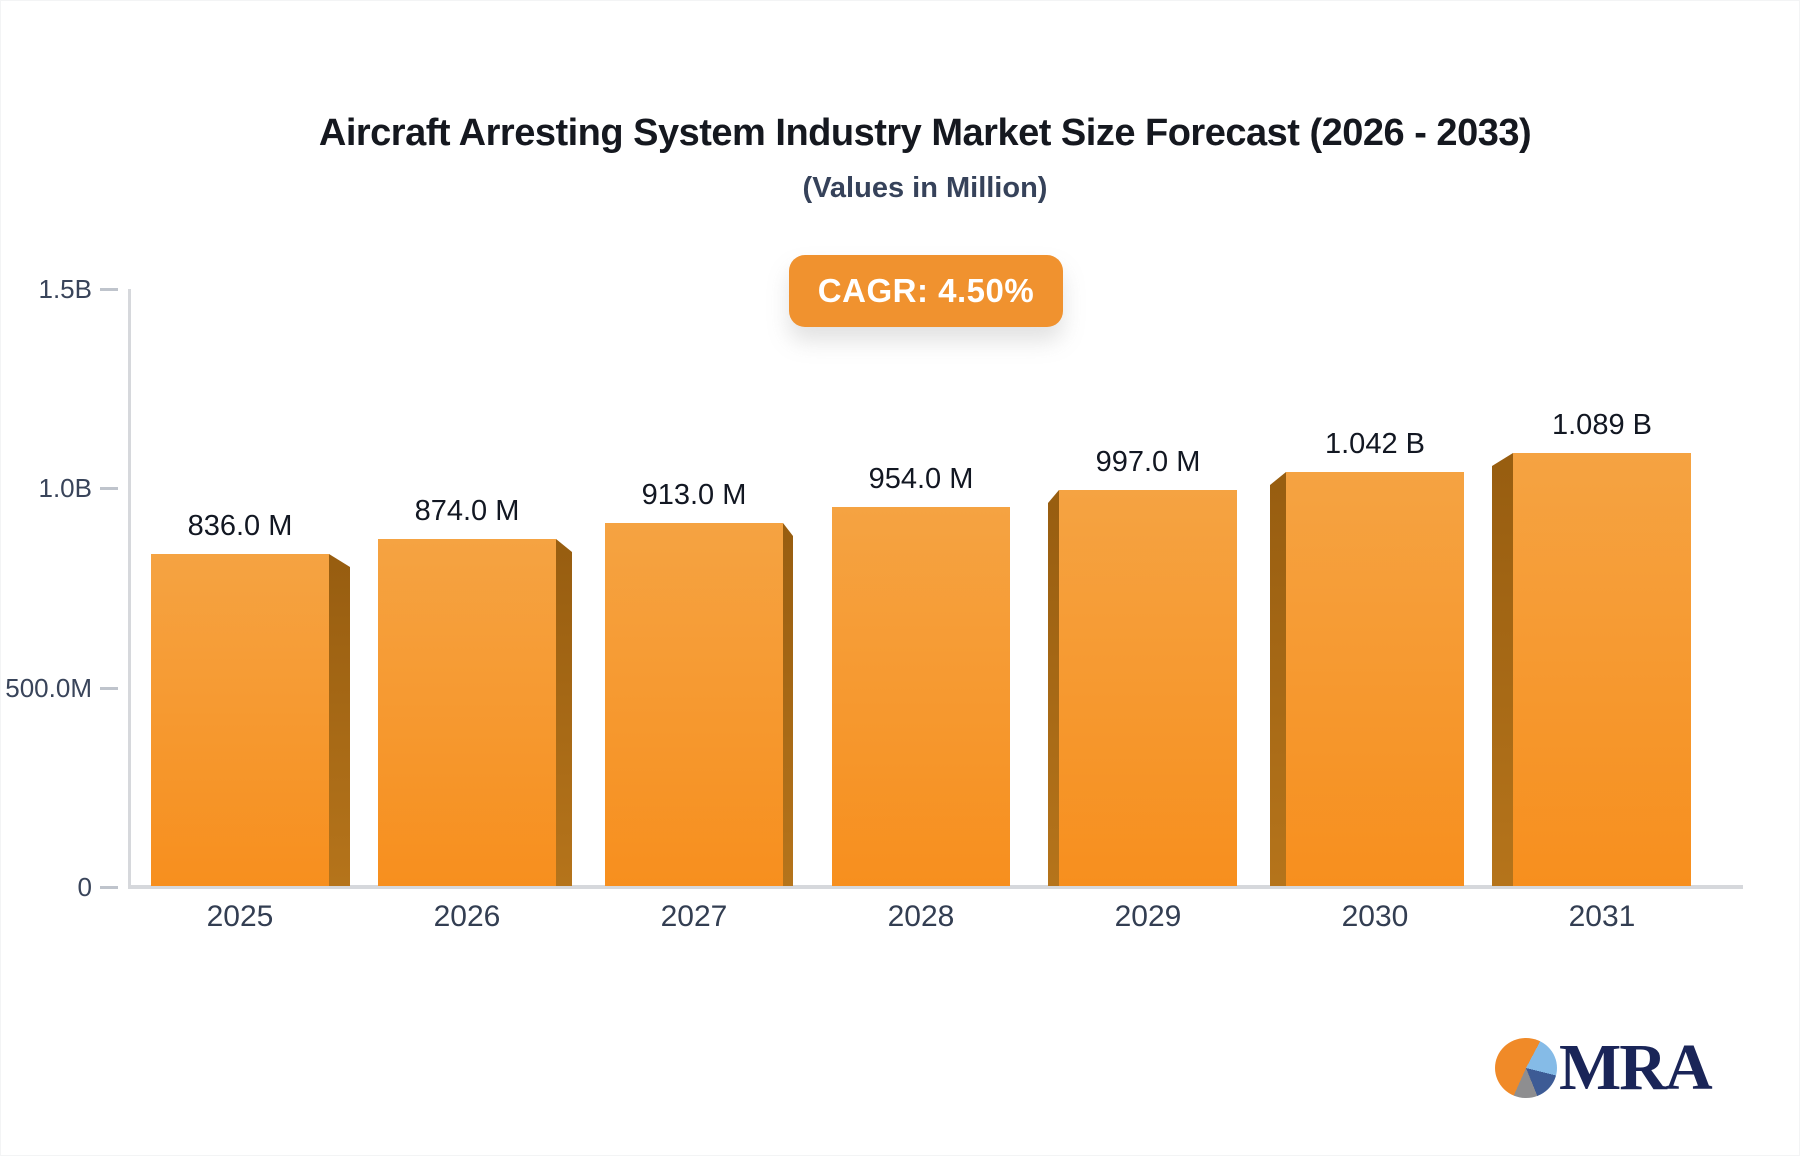 The height and width of the screenshot is (1156, 1800). I want to click on bar-value-label: 997.0 M, so click(1148, 462).